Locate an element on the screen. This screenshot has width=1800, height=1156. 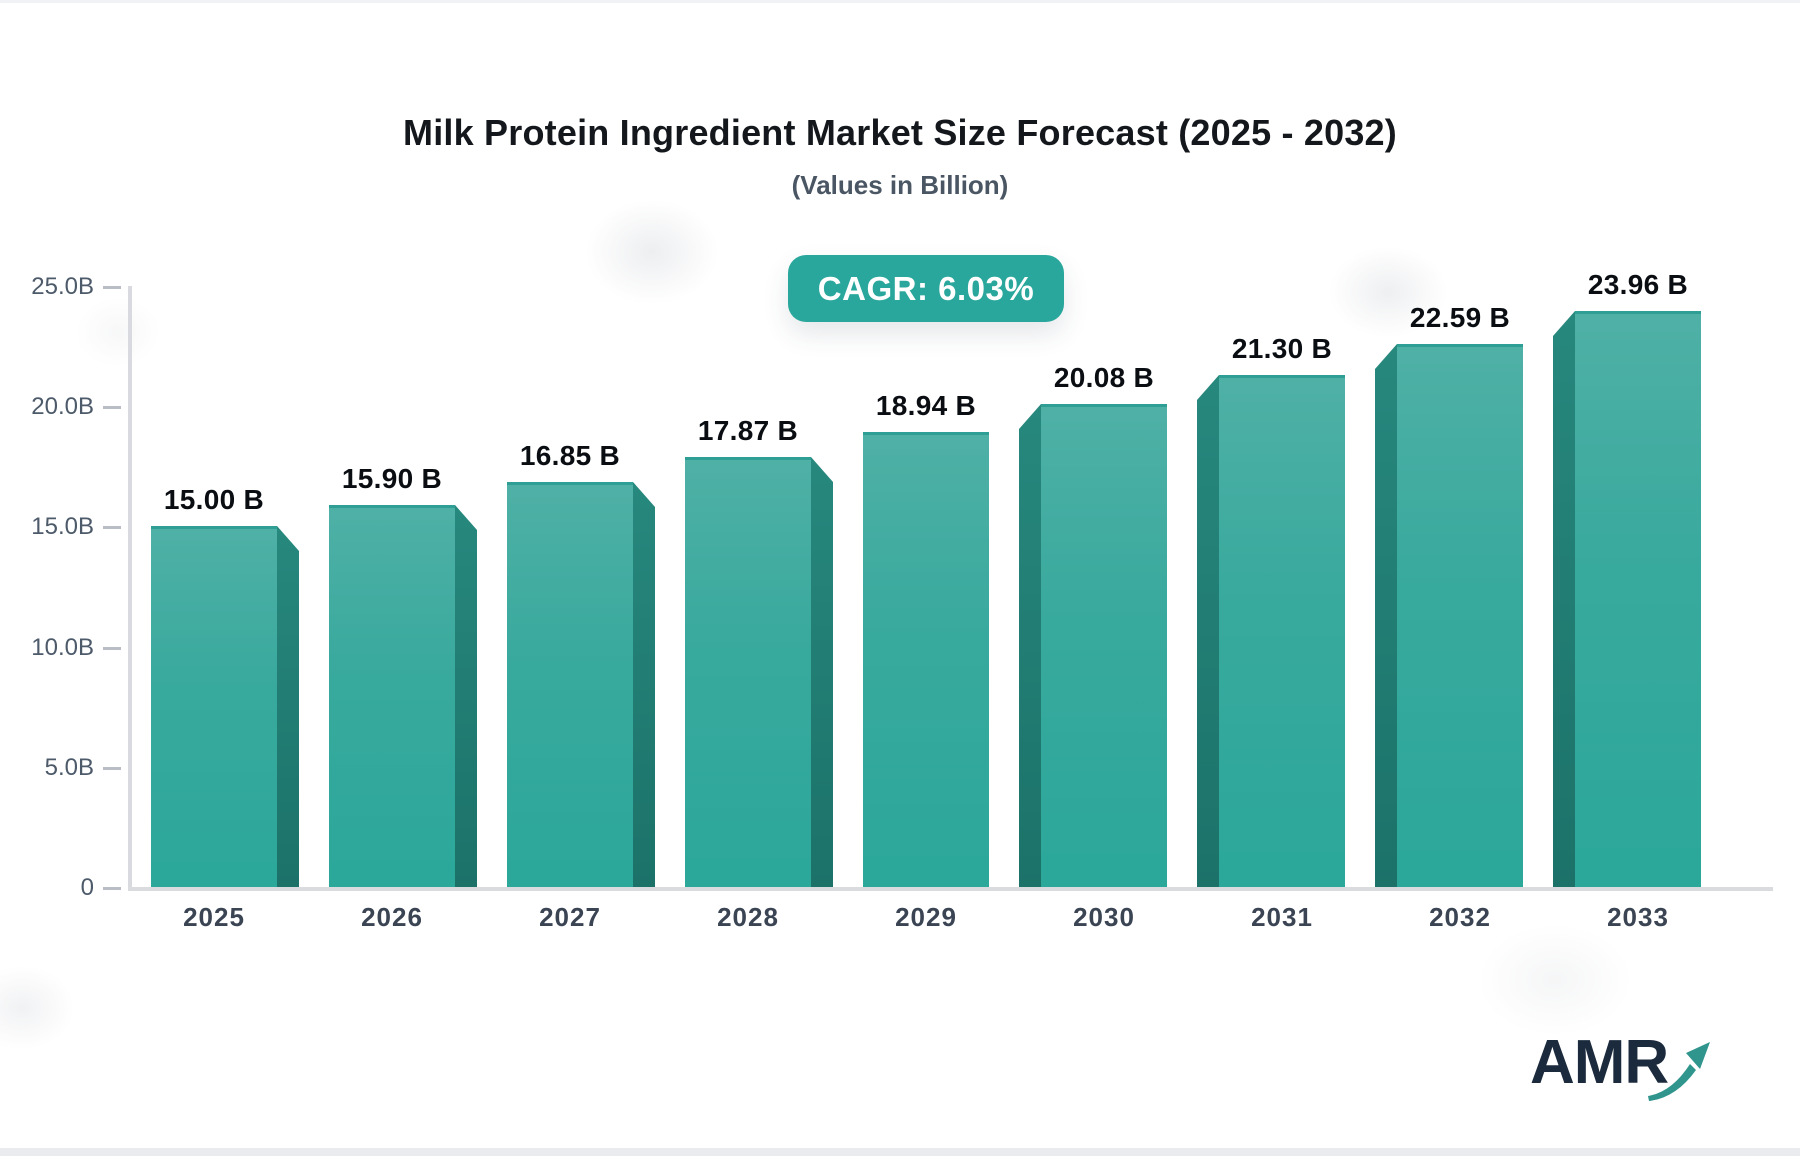
x-axis-label: 2025 is located at coordinates (214, 917).